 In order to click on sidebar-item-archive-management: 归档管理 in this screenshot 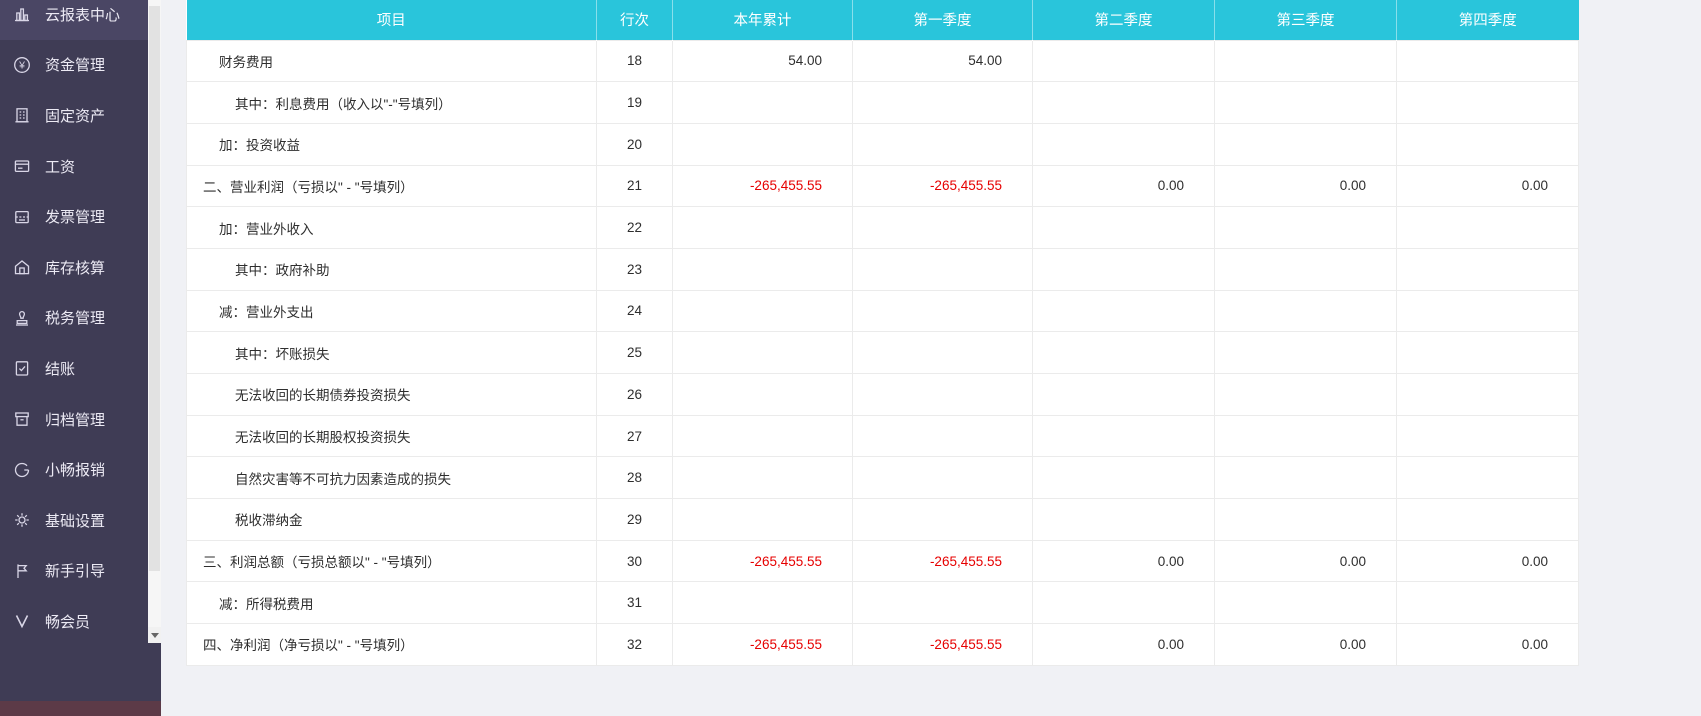, I will do `click(74, 419)`.